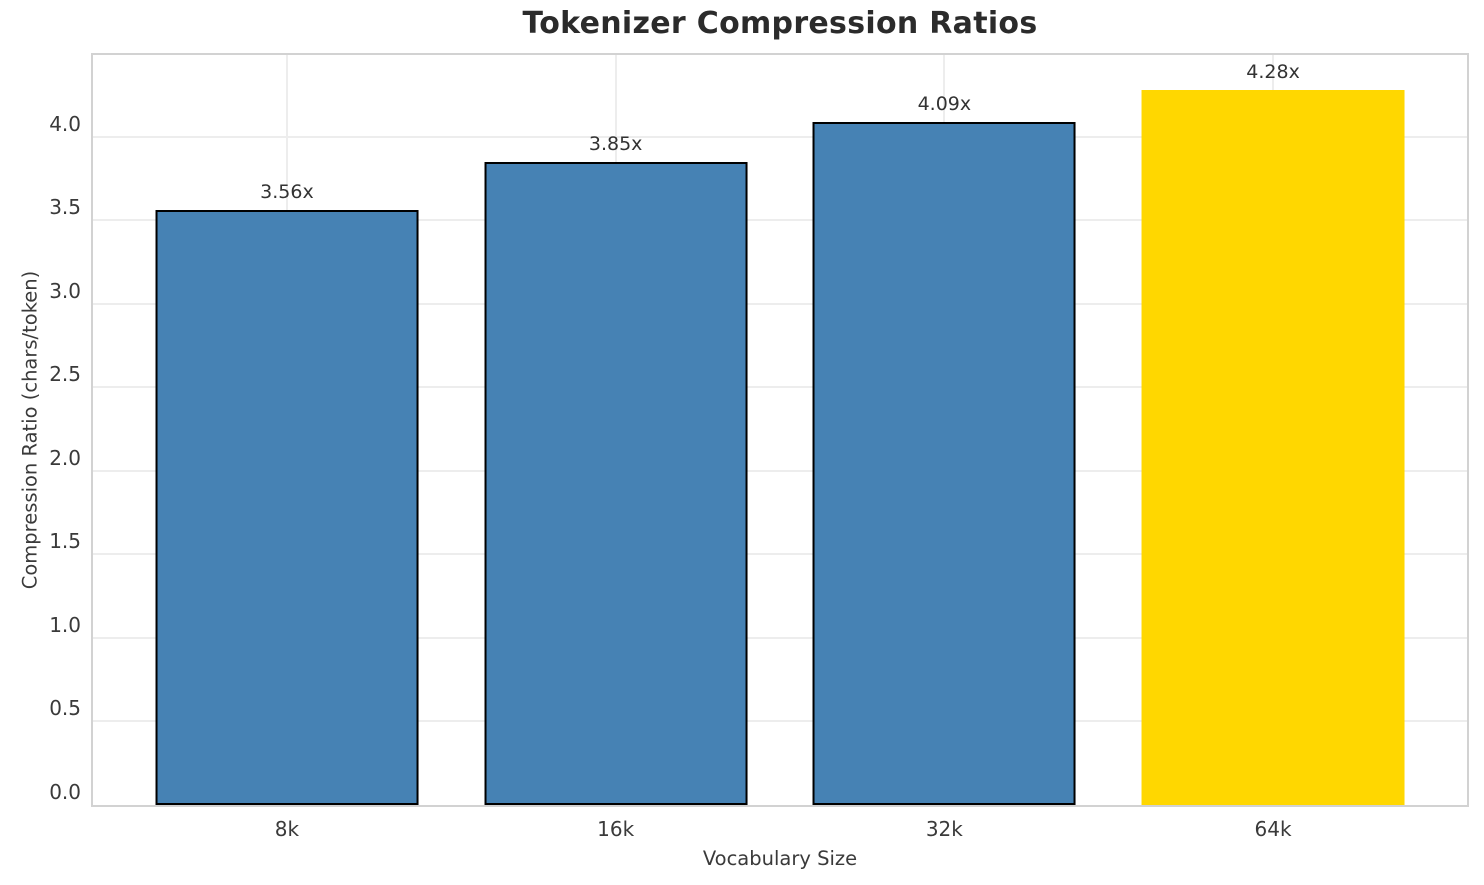  What do you see at coordinates (1273, 829) in the screenshot?
I see `x-tick-label: 64k` at bounding box center [1273, 829].